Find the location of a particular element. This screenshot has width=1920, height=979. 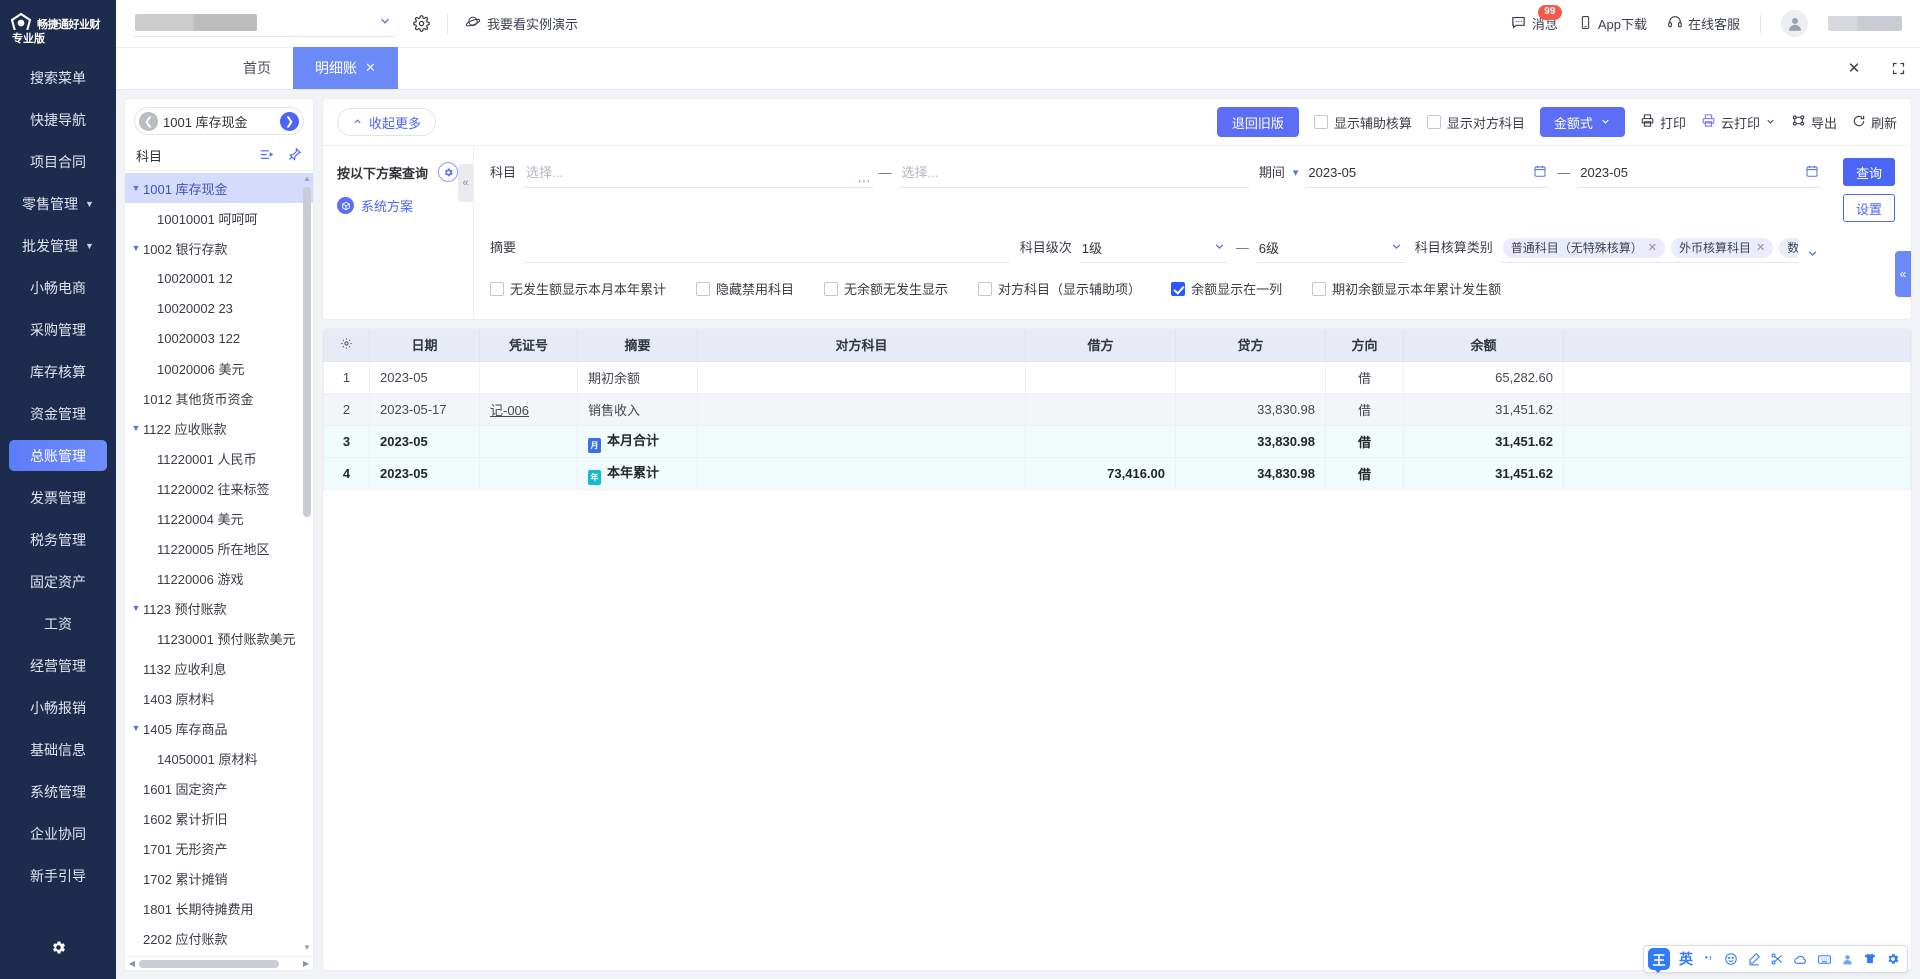

punctuation-icon is located at coordinates (1708, 959).